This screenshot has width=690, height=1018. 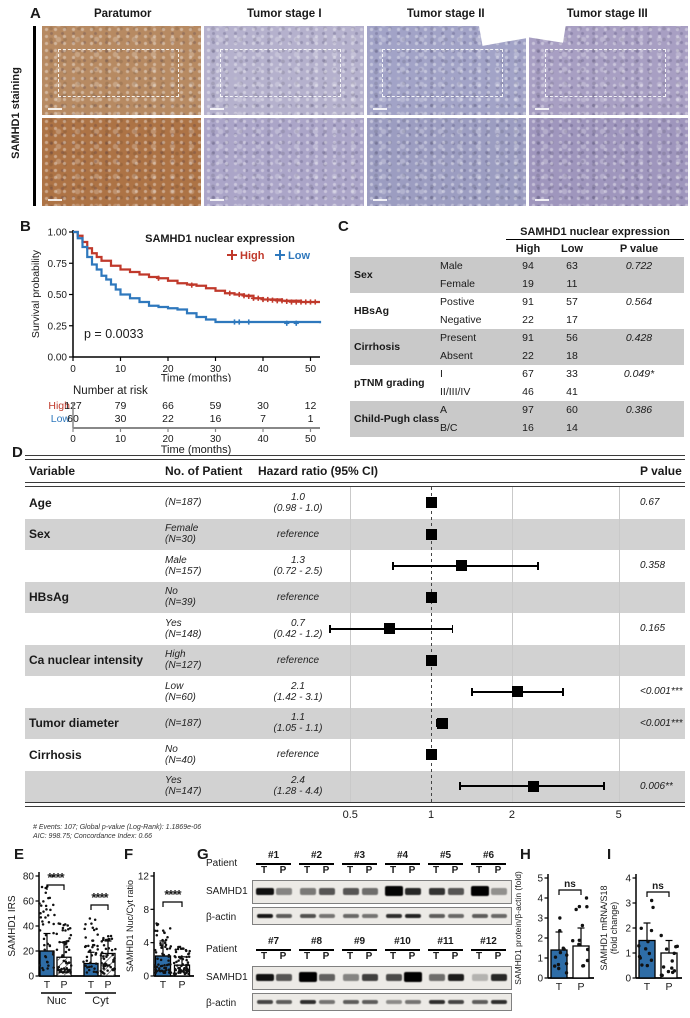 What do you see at coordinates (488, 941) in the screenshot?
I see `patient-number: #12` at bounding box center [488, 941].